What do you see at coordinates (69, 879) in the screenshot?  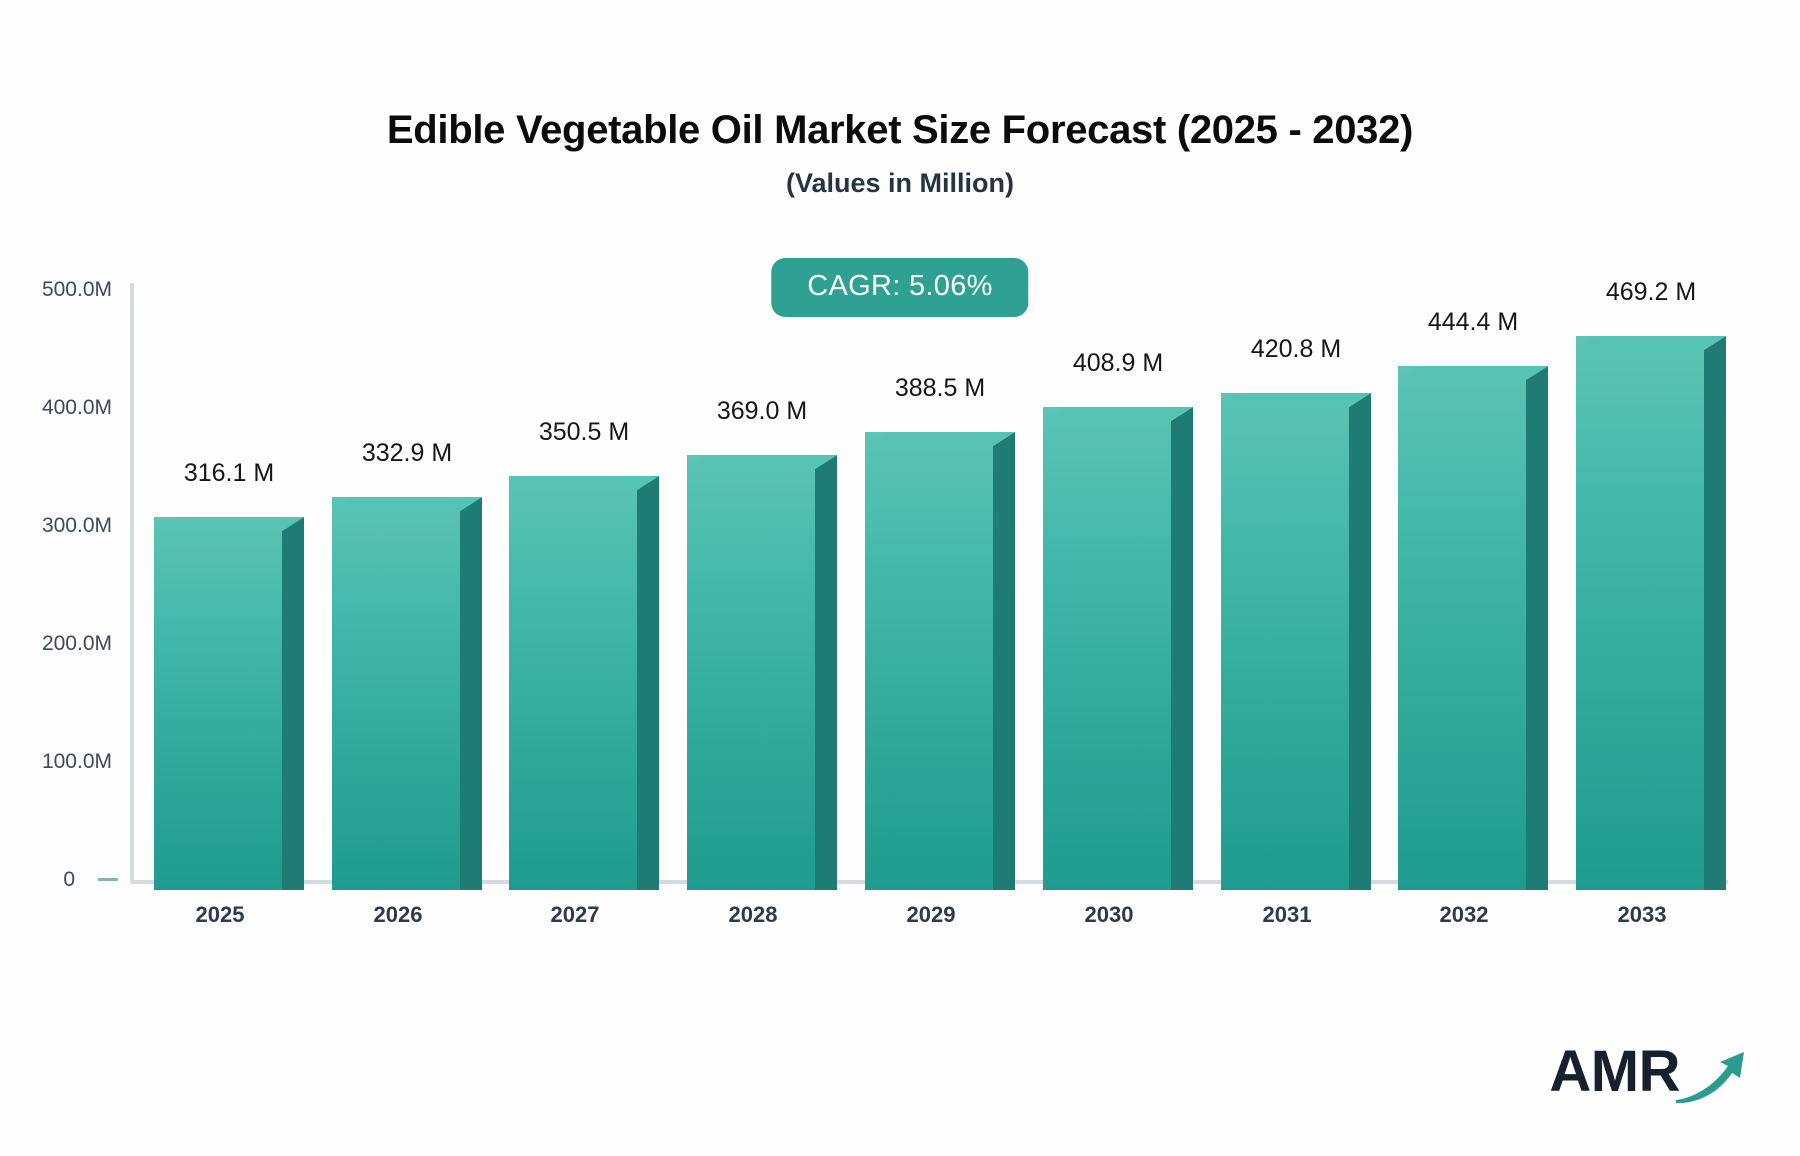 I see `y-tick-label-zero: 0` at bounding box center [69, 879].